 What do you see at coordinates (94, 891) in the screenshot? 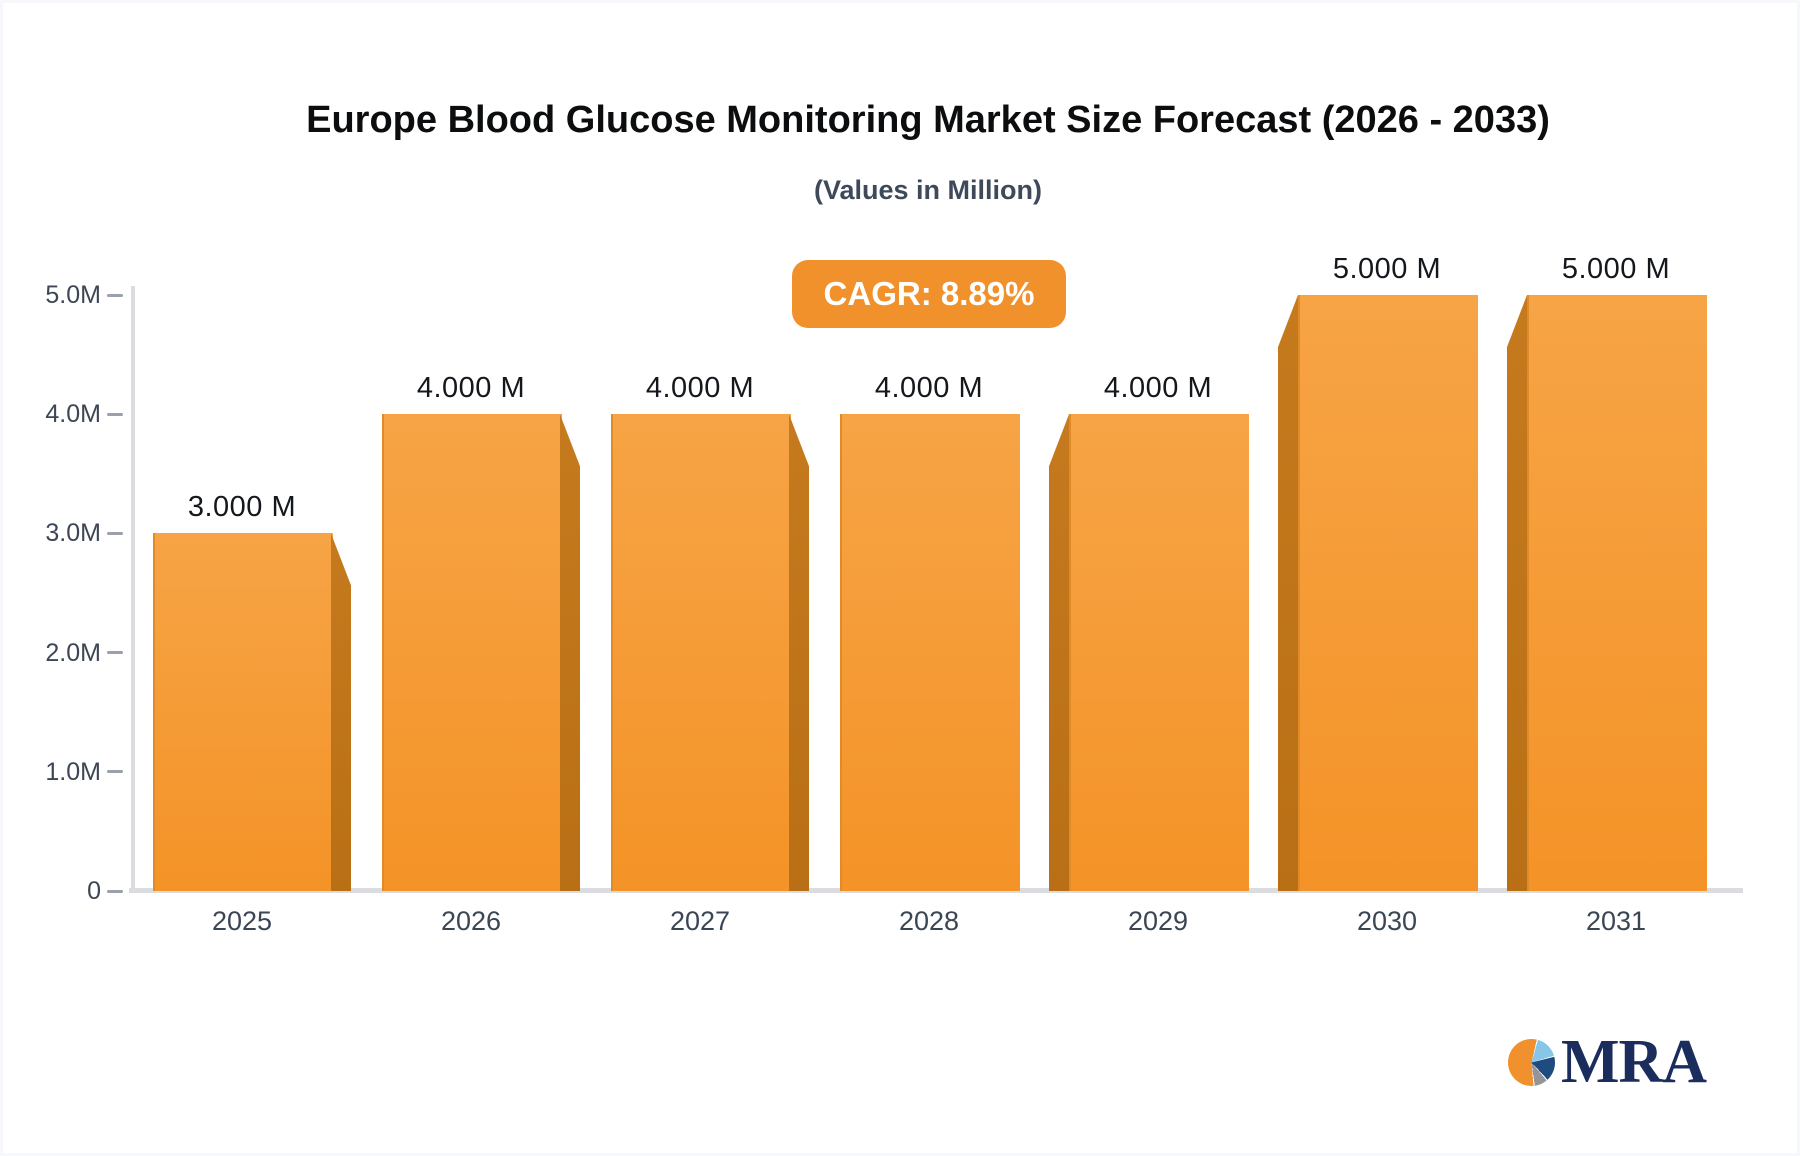
I see `y-axis-tick-label: 0` at bounding box center [94, 891].